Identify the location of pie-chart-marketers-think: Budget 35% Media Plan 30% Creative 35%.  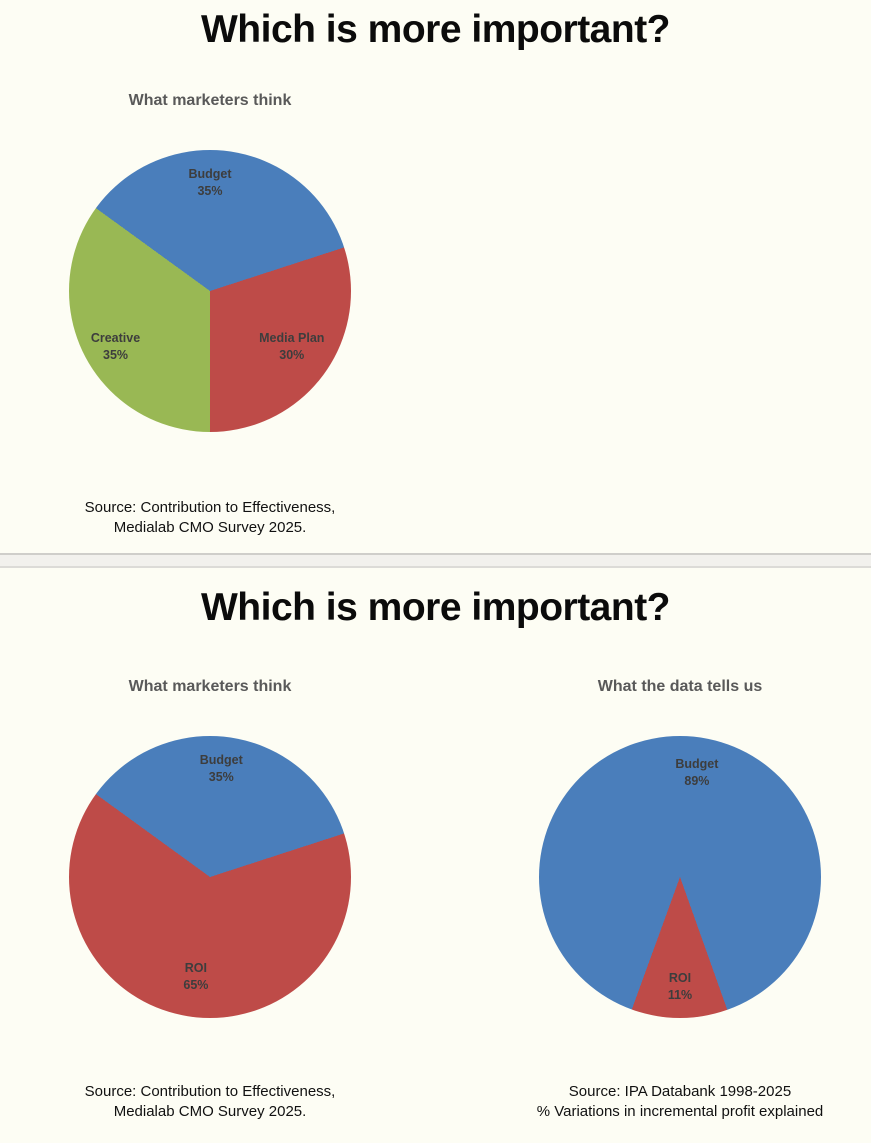
(210, 291).